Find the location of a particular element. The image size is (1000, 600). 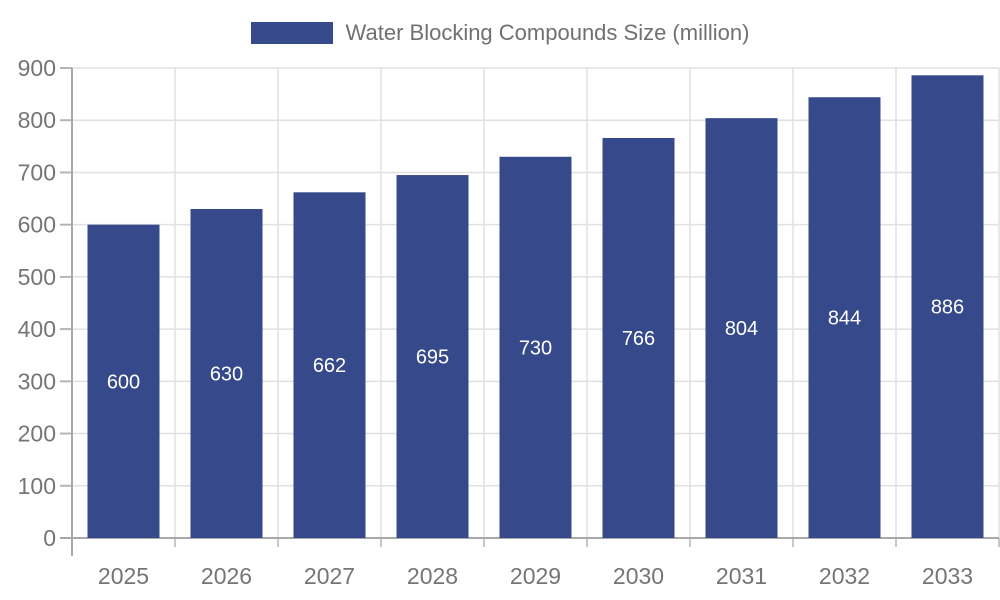

y-axis-label: 200 is located at coordinates (37, 434).